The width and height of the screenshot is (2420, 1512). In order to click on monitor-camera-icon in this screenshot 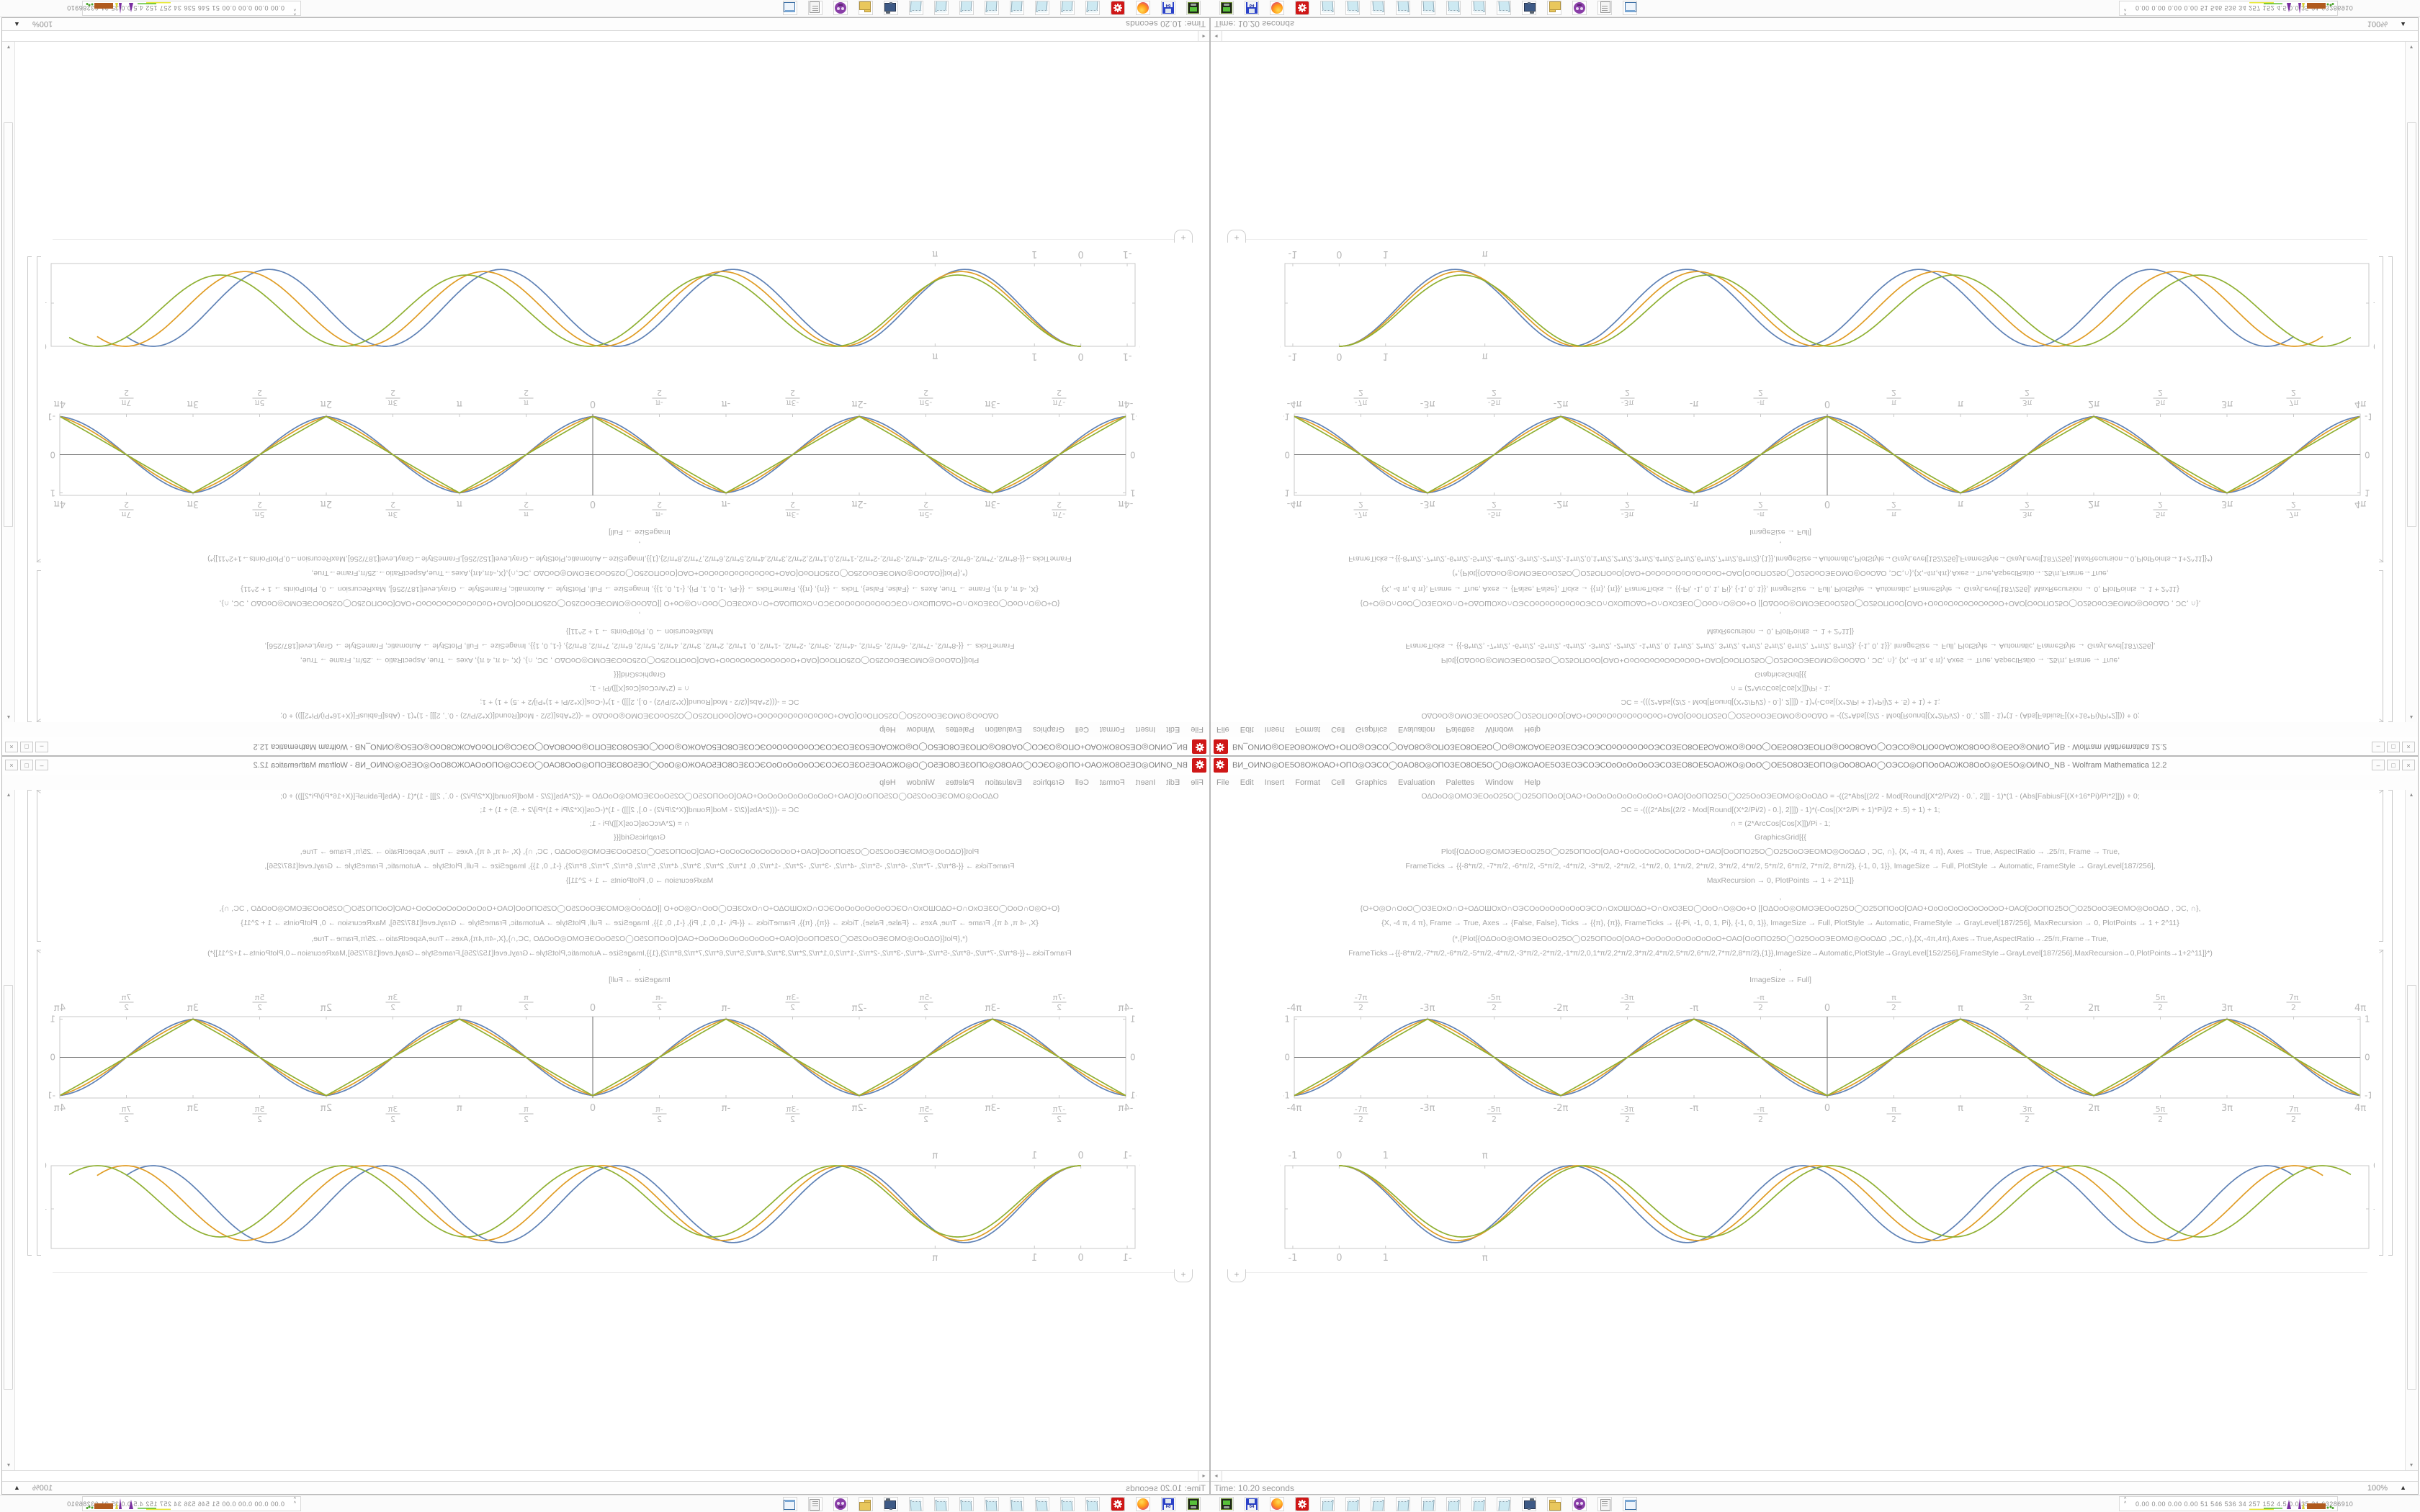, I will do `click(1529, 1504)`.